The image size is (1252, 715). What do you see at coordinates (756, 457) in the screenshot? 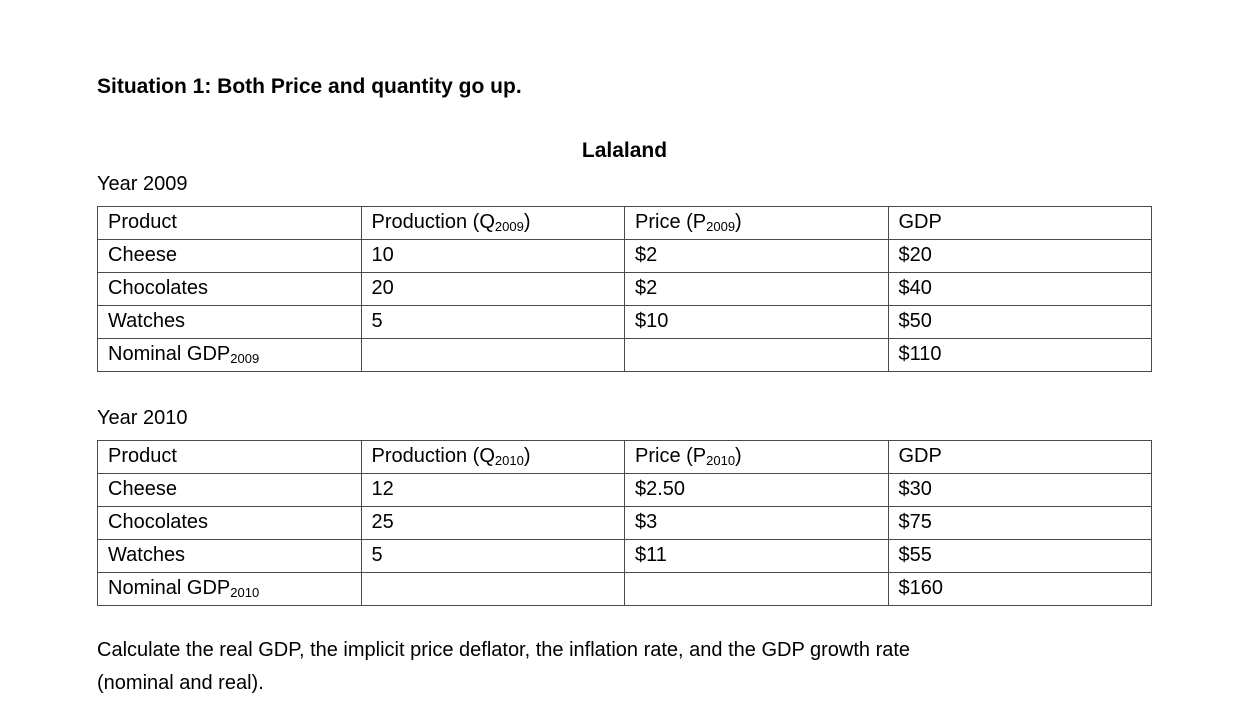
I see `header-price: Price (P2010)` at bounding box center [756, 457].